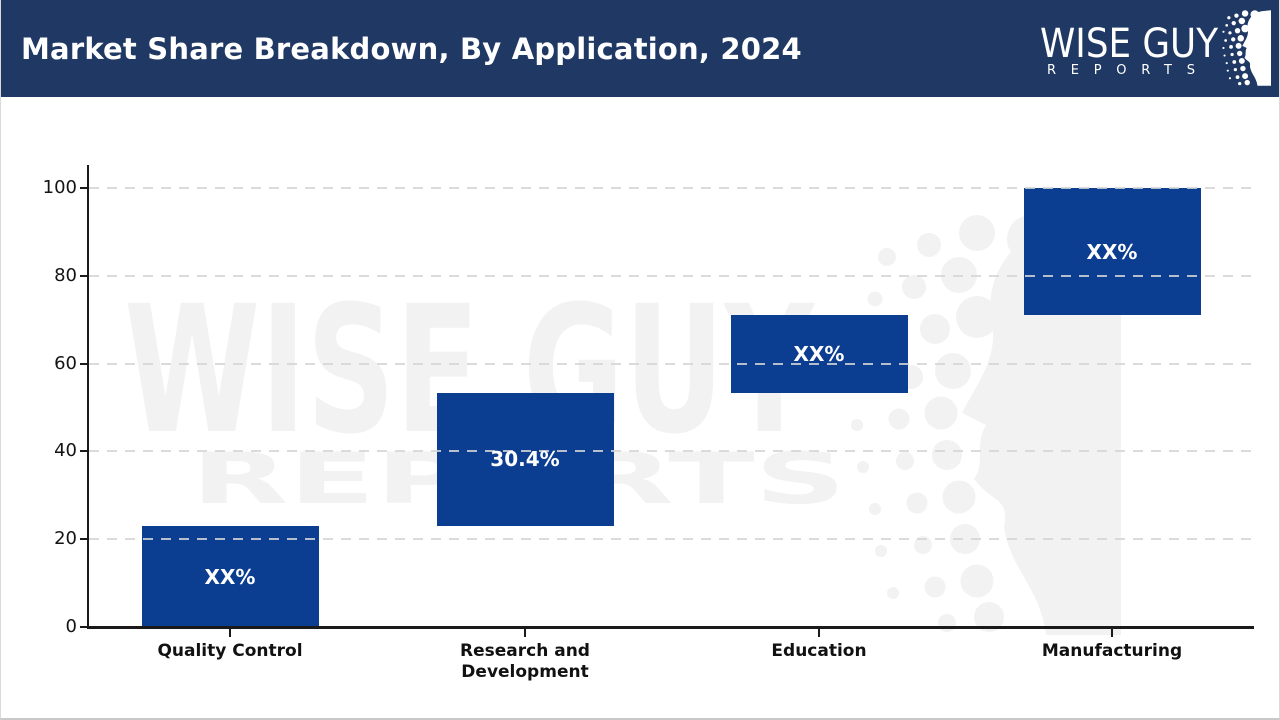 This screenshot has width=1280, height=720. I want to click on y-axis, so click(88, 396).